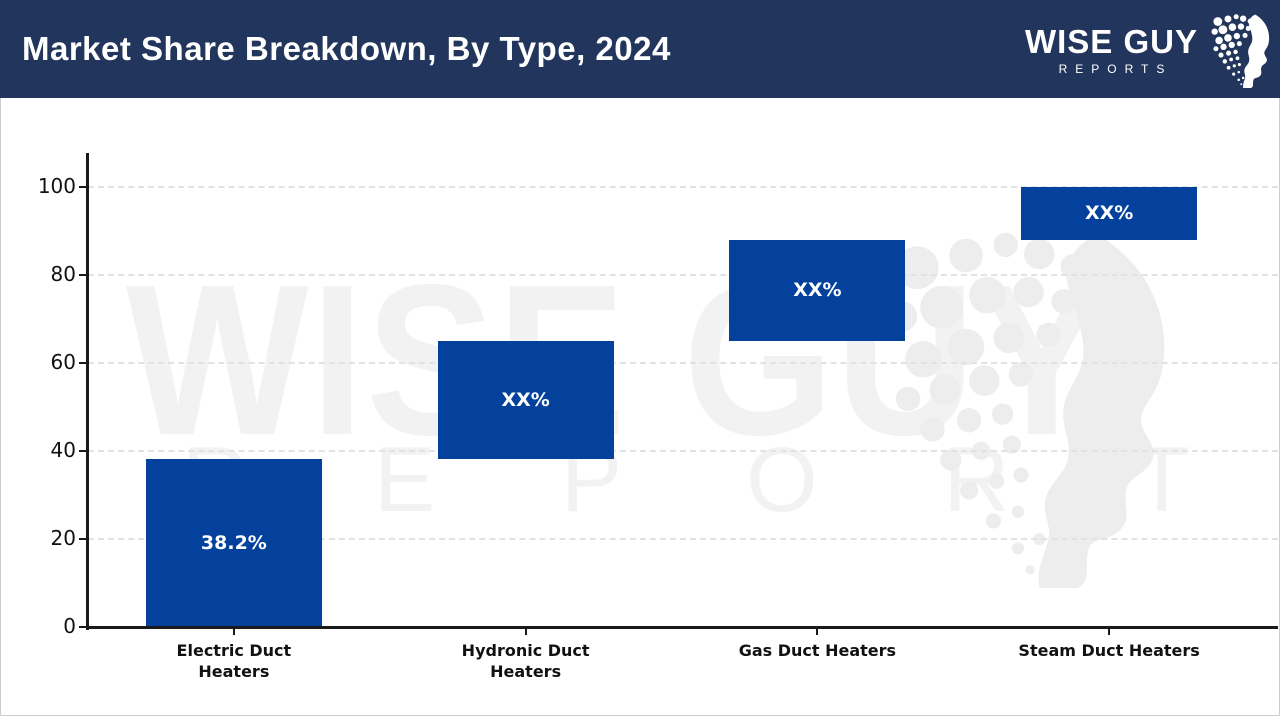 Image resolution: width=1280 pixels, height=720 pixels. I want to click on x-category-label: Steam Duct Heaters, so click(1109, 650).